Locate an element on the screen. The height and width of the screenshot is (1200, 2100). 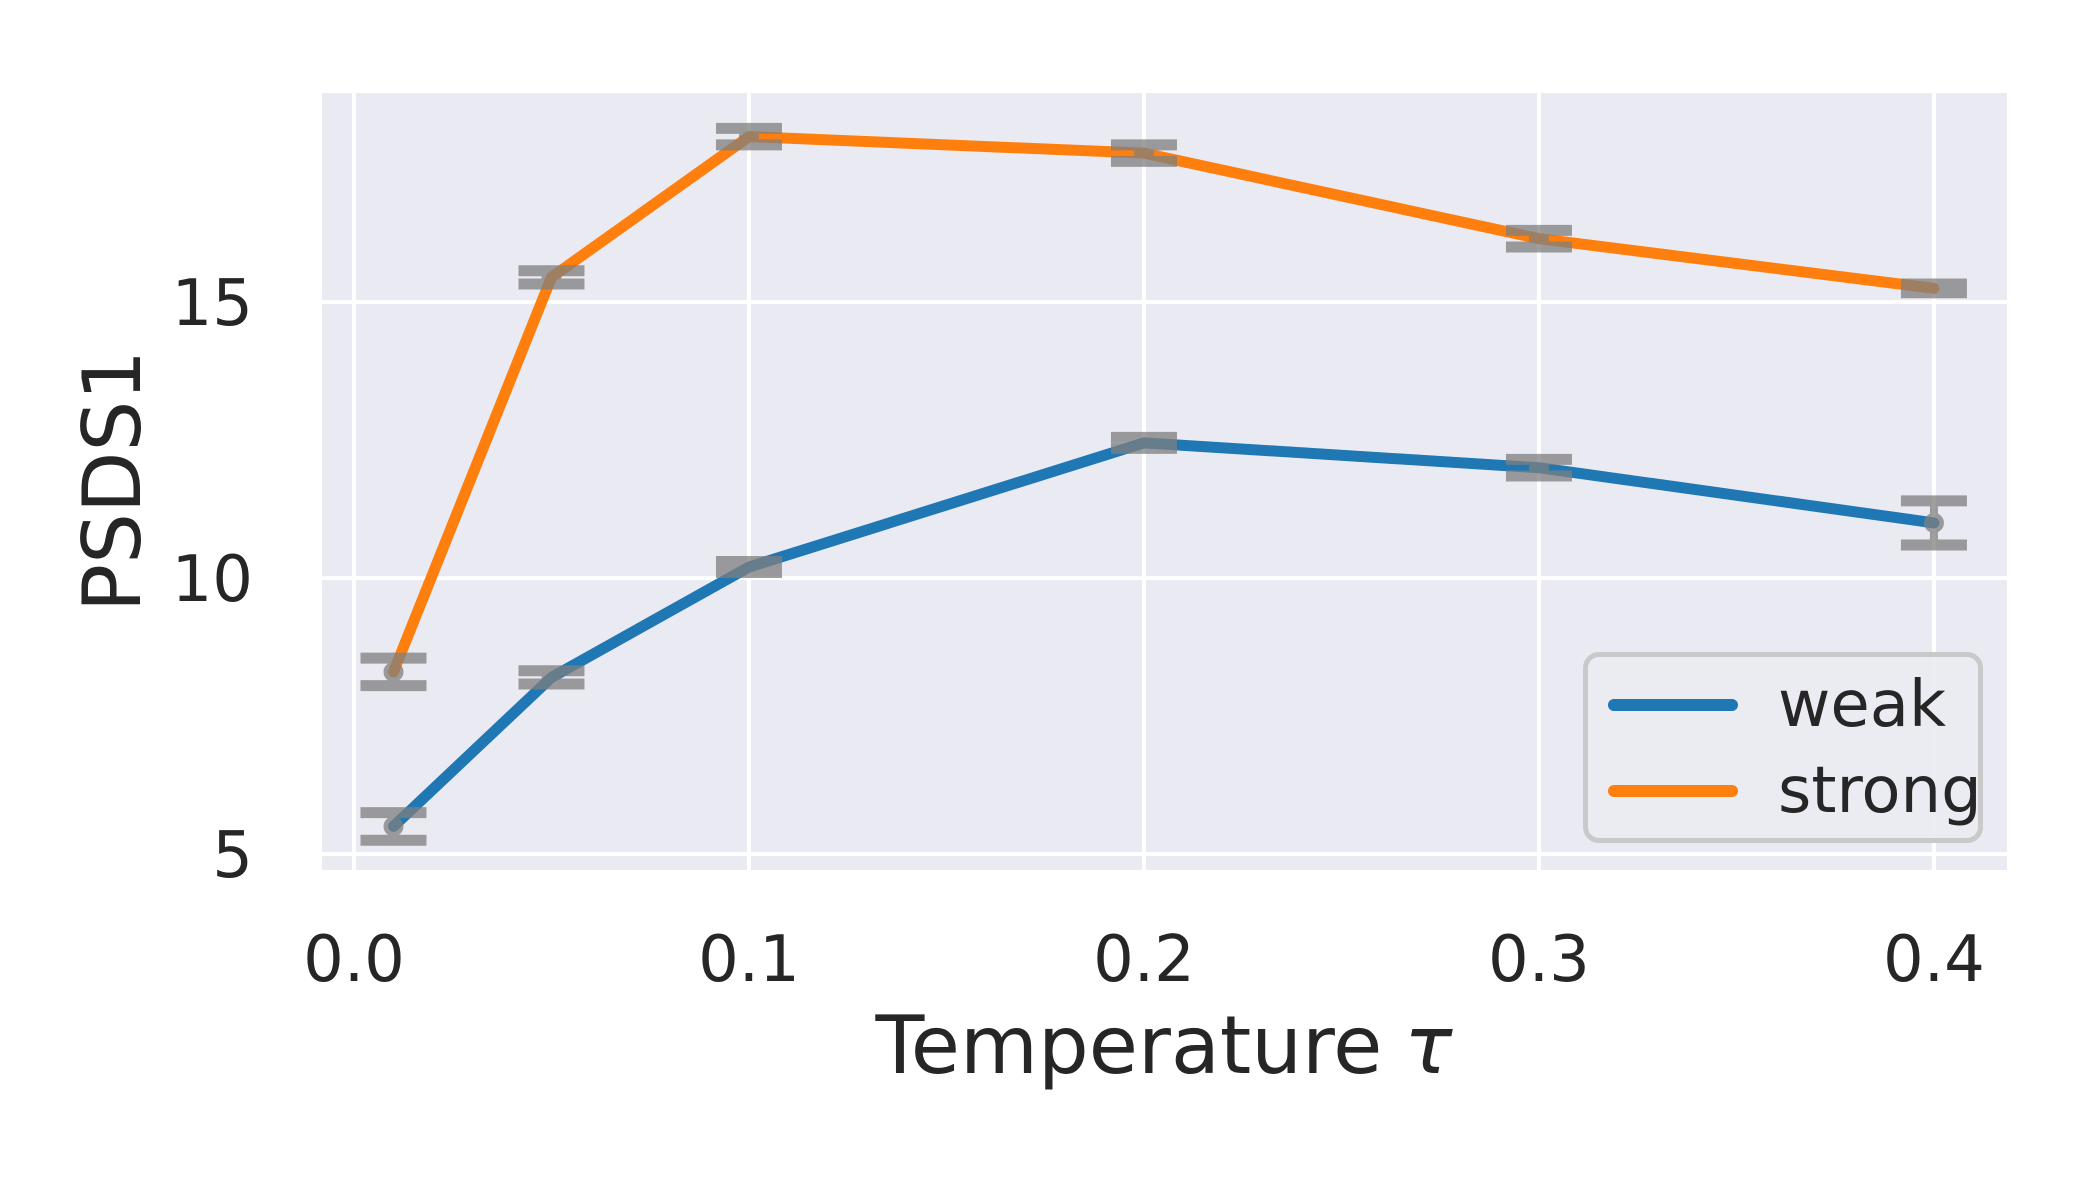
legend-swatch-weak is located at coordinates (1673, 704).